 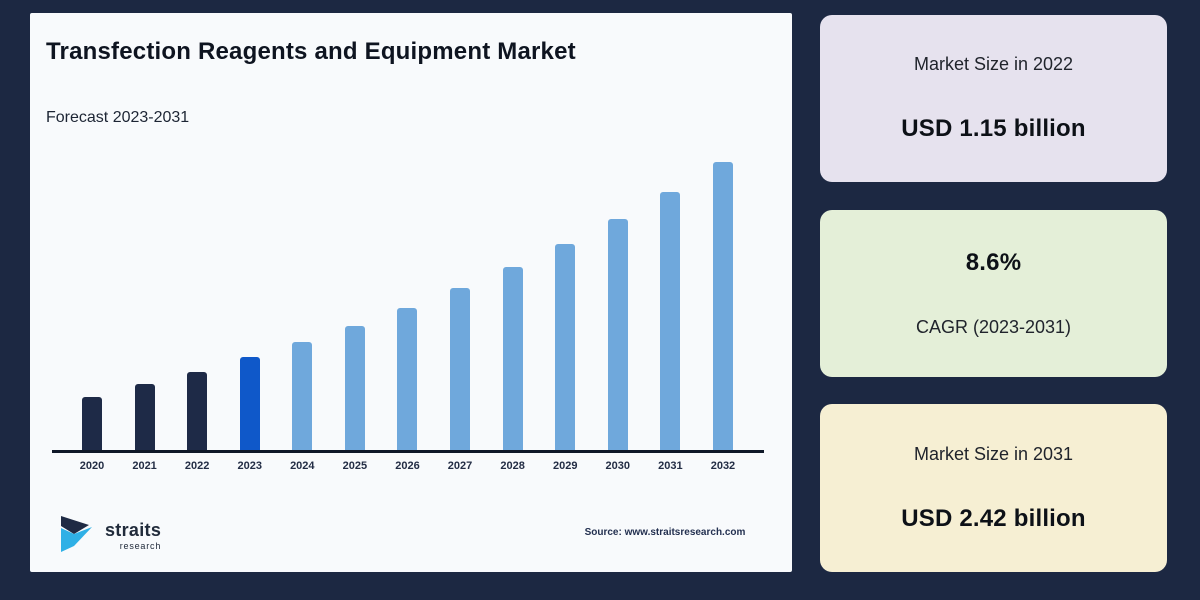 What do you see at coordinates (993, 128) in the screenshot?
I see `stat-value-2022: USD 1.15 billion` at bounding box center [993, 128].